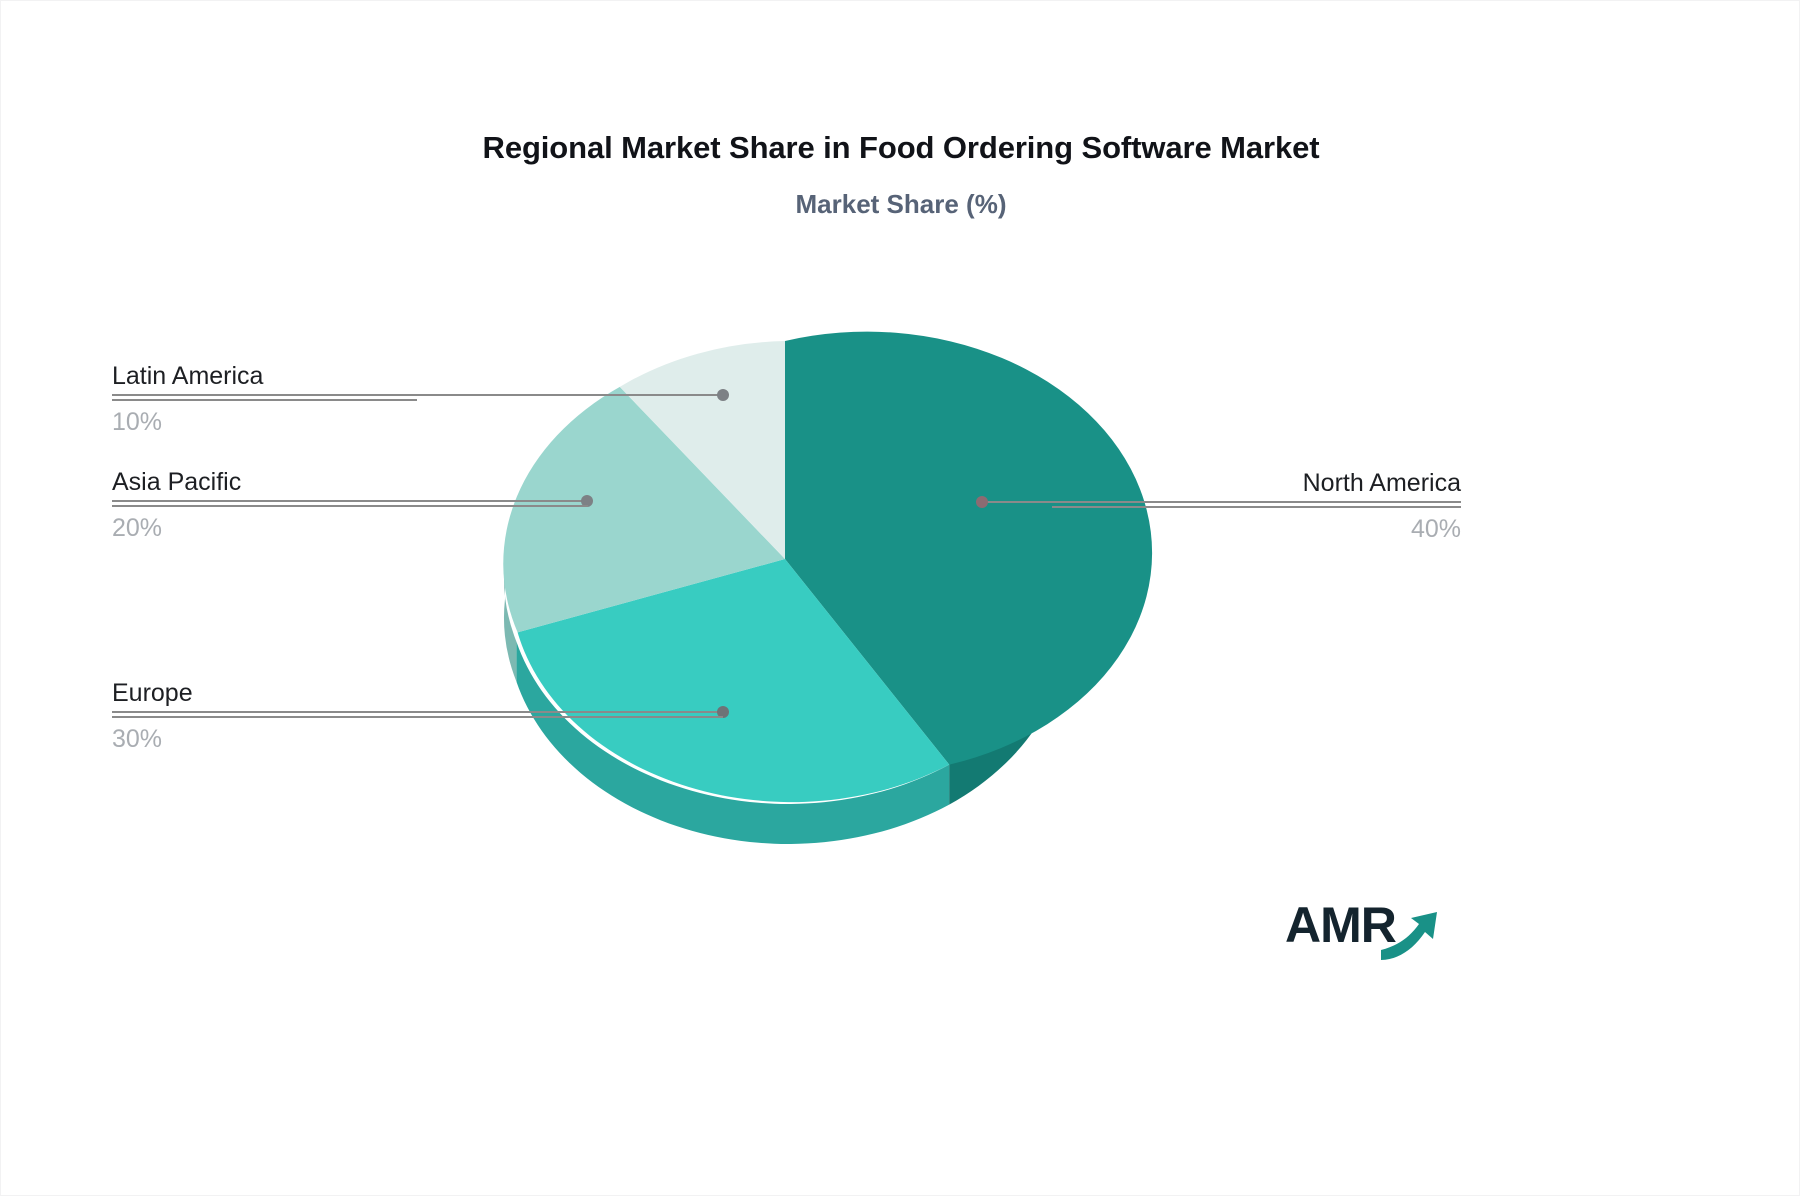 The height and width of the screenshot is (1196, 1800). Describe the element at coordinates (137, 739) in the screenshot. I see `callout-value-europe: 30%` at that location.